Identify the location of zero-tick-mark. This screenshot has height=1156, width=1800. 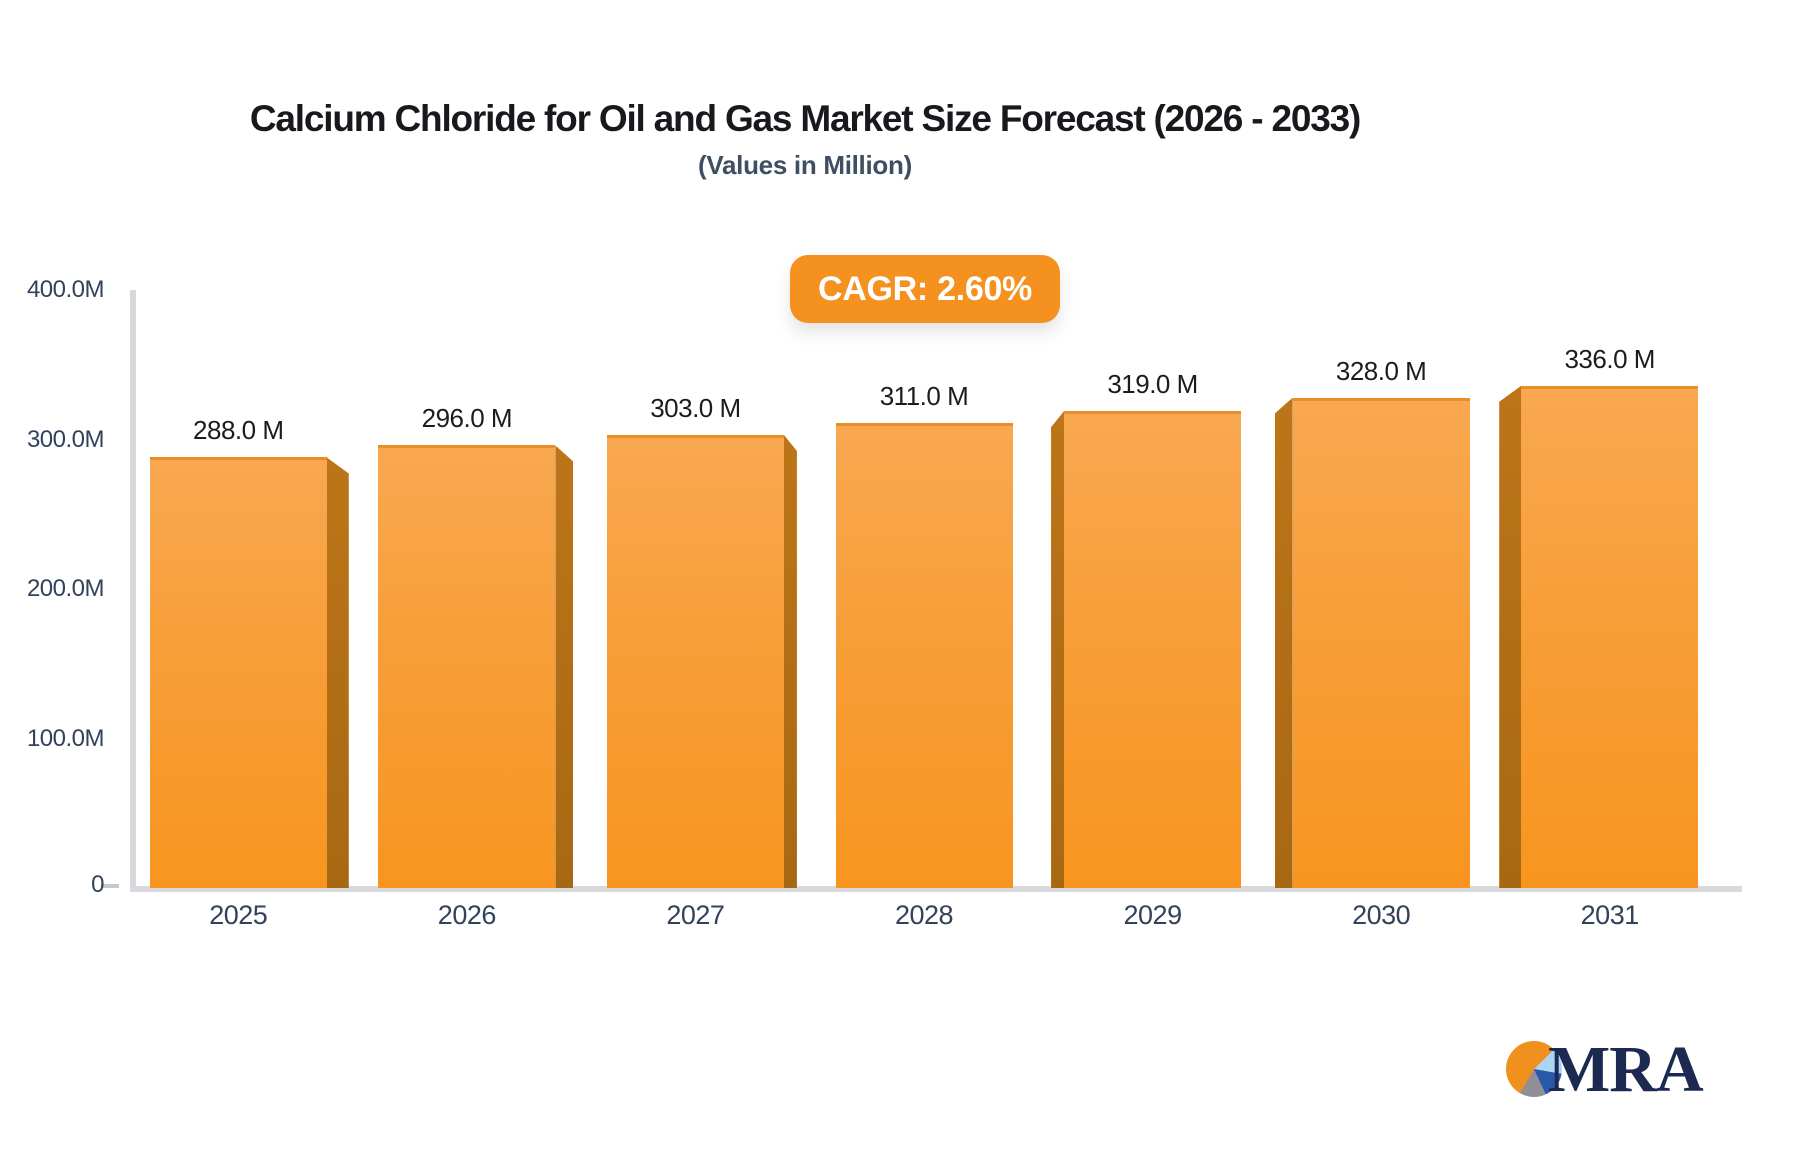
(110, 886).